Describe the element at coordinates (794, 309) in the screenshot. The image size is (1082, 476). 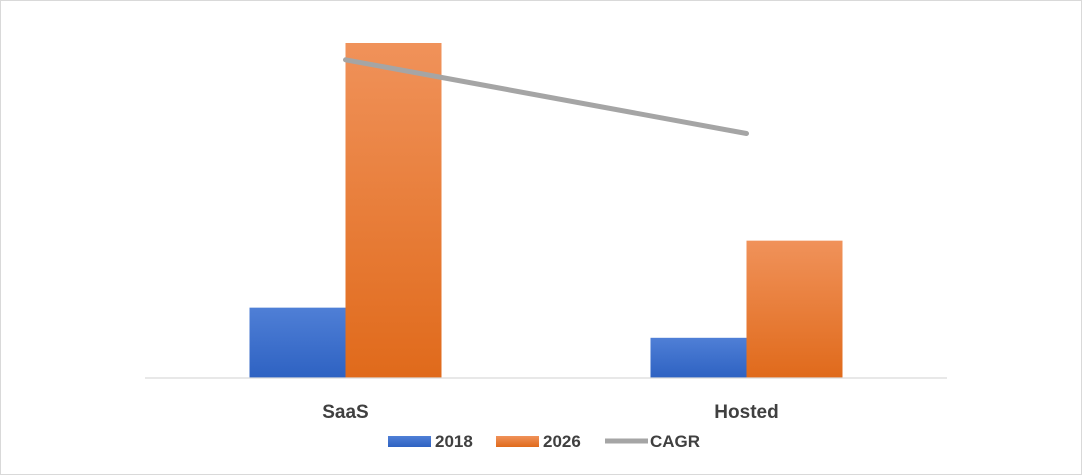
I see `bar-2026-hosted` at that location.